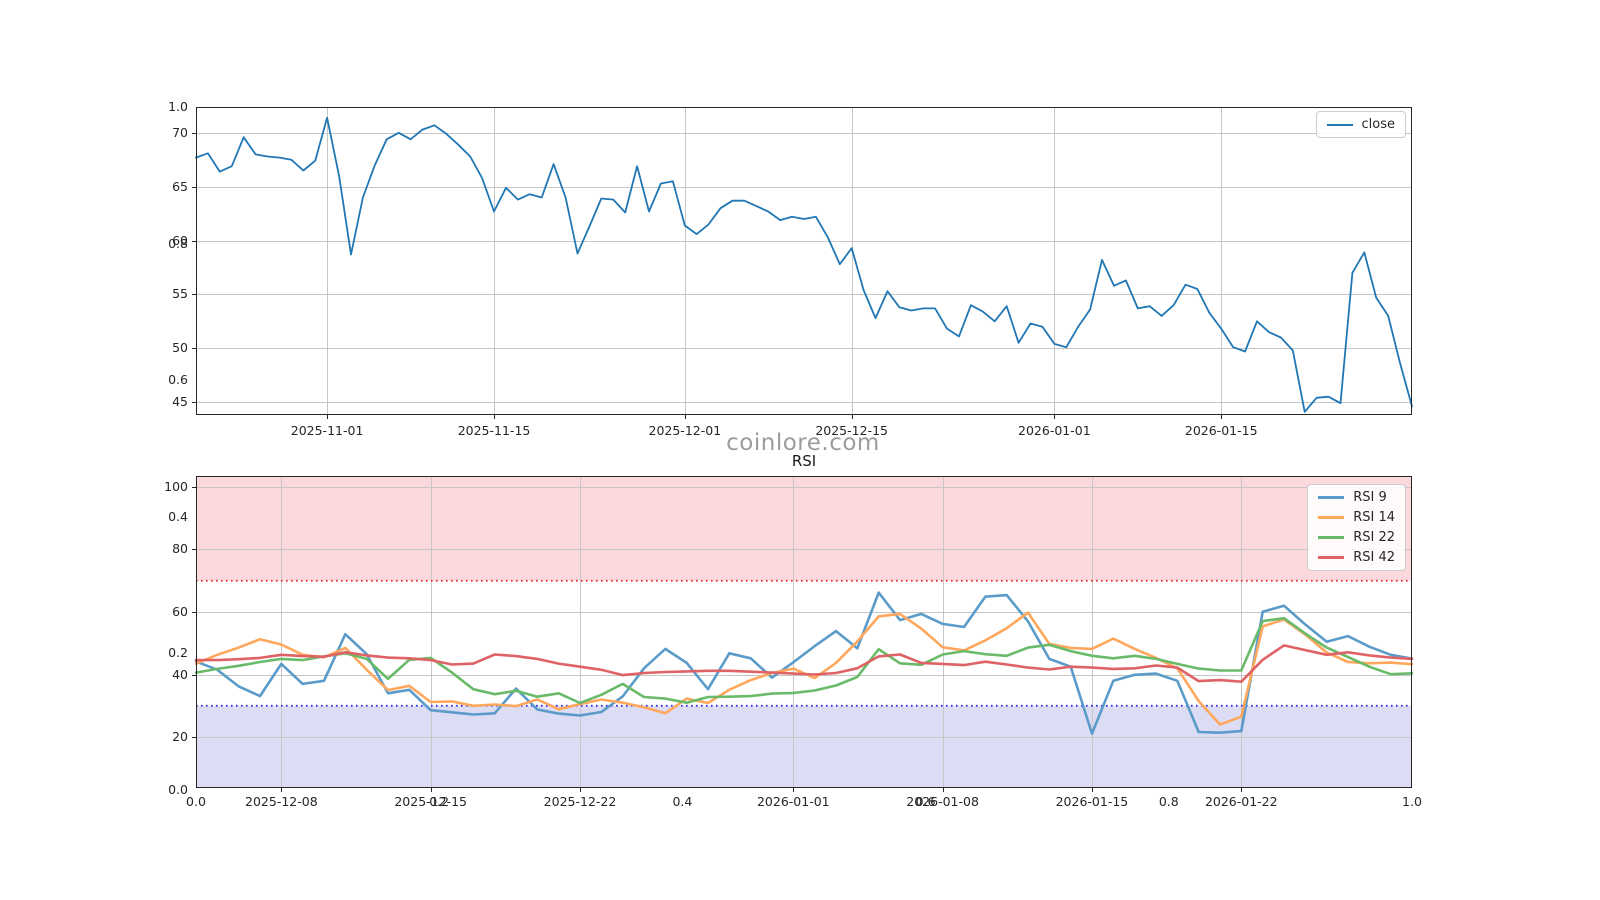  I want to click on legend-rsi: RSI 9 RSI 14 RSI 22 RSI 42, so click(1356, 527).